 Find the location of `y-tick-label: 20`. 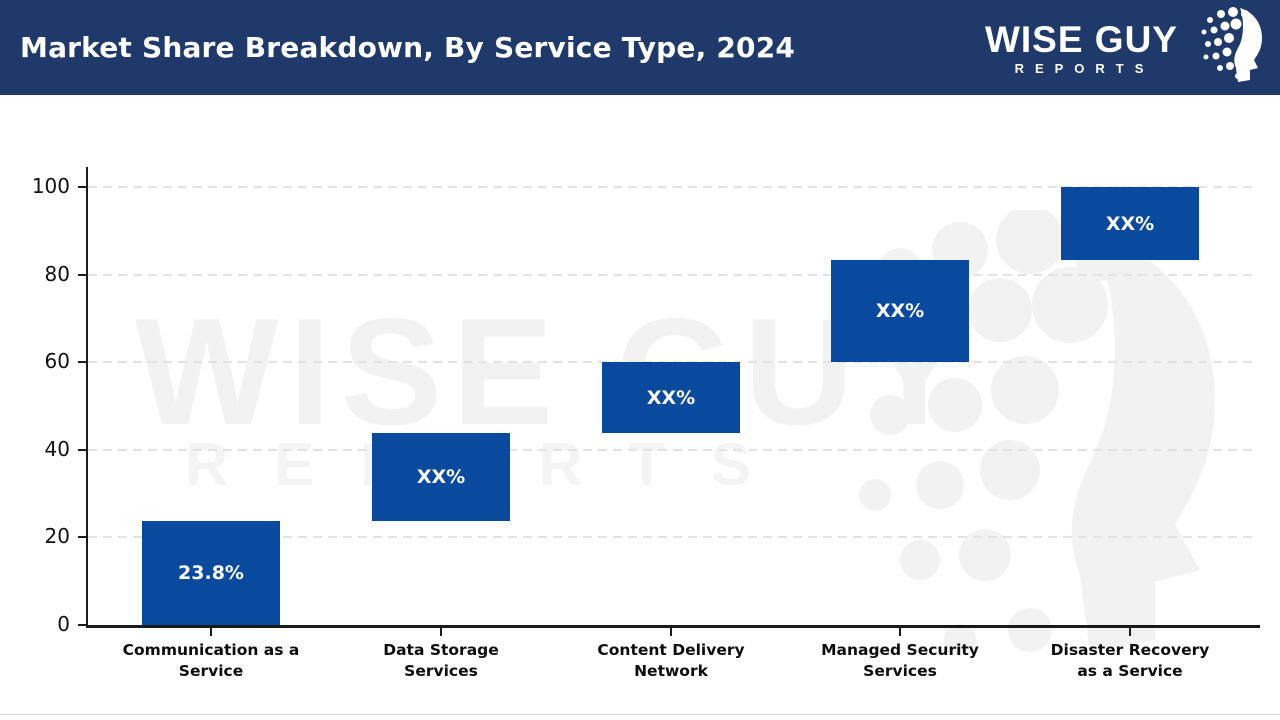

y-tick-label: 20 is located at coordinates (57, 536).